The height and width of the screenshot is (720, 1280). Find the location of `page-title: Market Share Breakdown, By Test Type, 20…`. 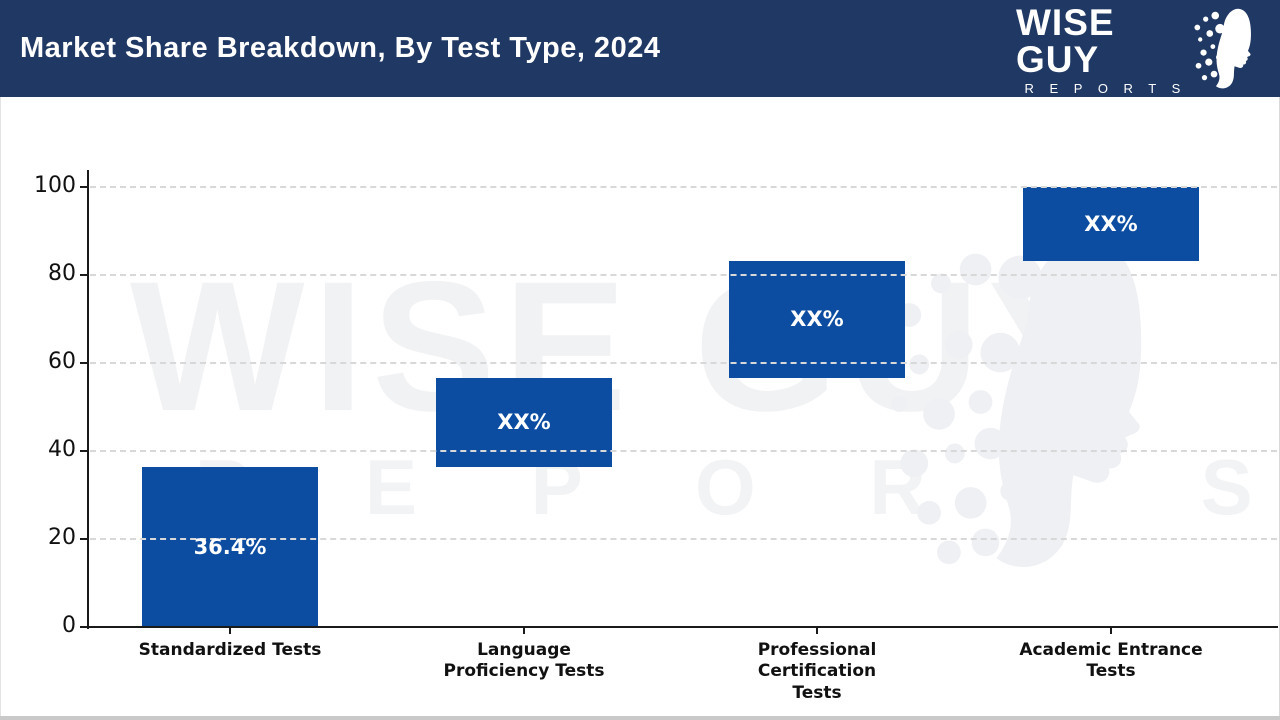

page-title: Market Share Breakdown, By Test Type, 20… is located at coordinates (340, 48).